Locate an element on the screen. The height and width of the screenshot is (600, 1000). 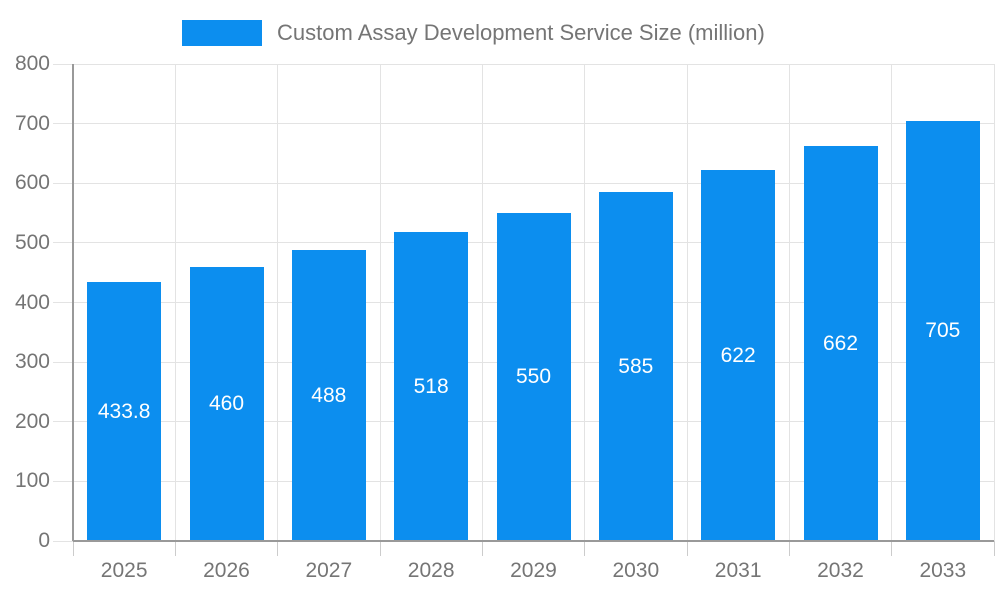
bar-value-label: 518 is located at coordinates (431, 386).